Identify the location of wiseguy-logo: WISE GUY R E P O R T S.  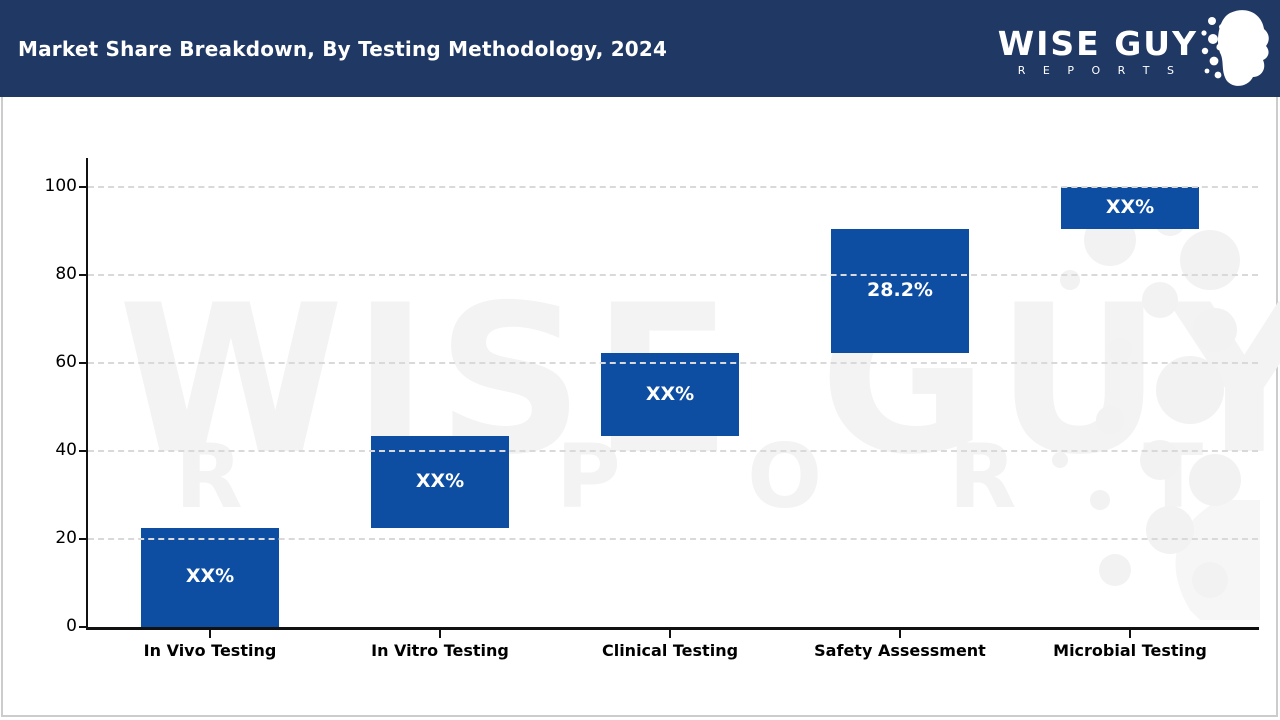
(1135, 49).